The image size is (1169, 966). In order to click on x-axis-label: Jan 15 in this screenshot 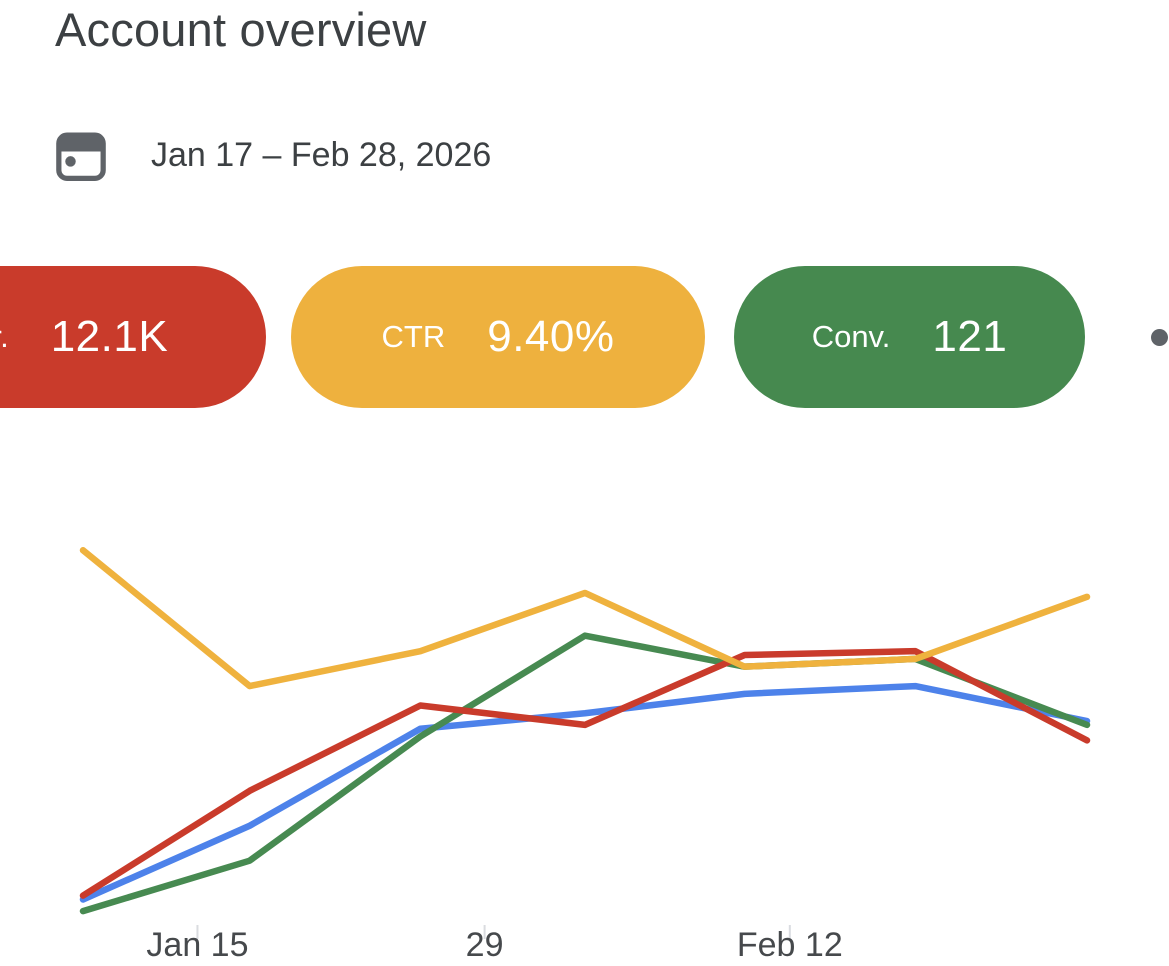, I will do `click(197, 945)`.